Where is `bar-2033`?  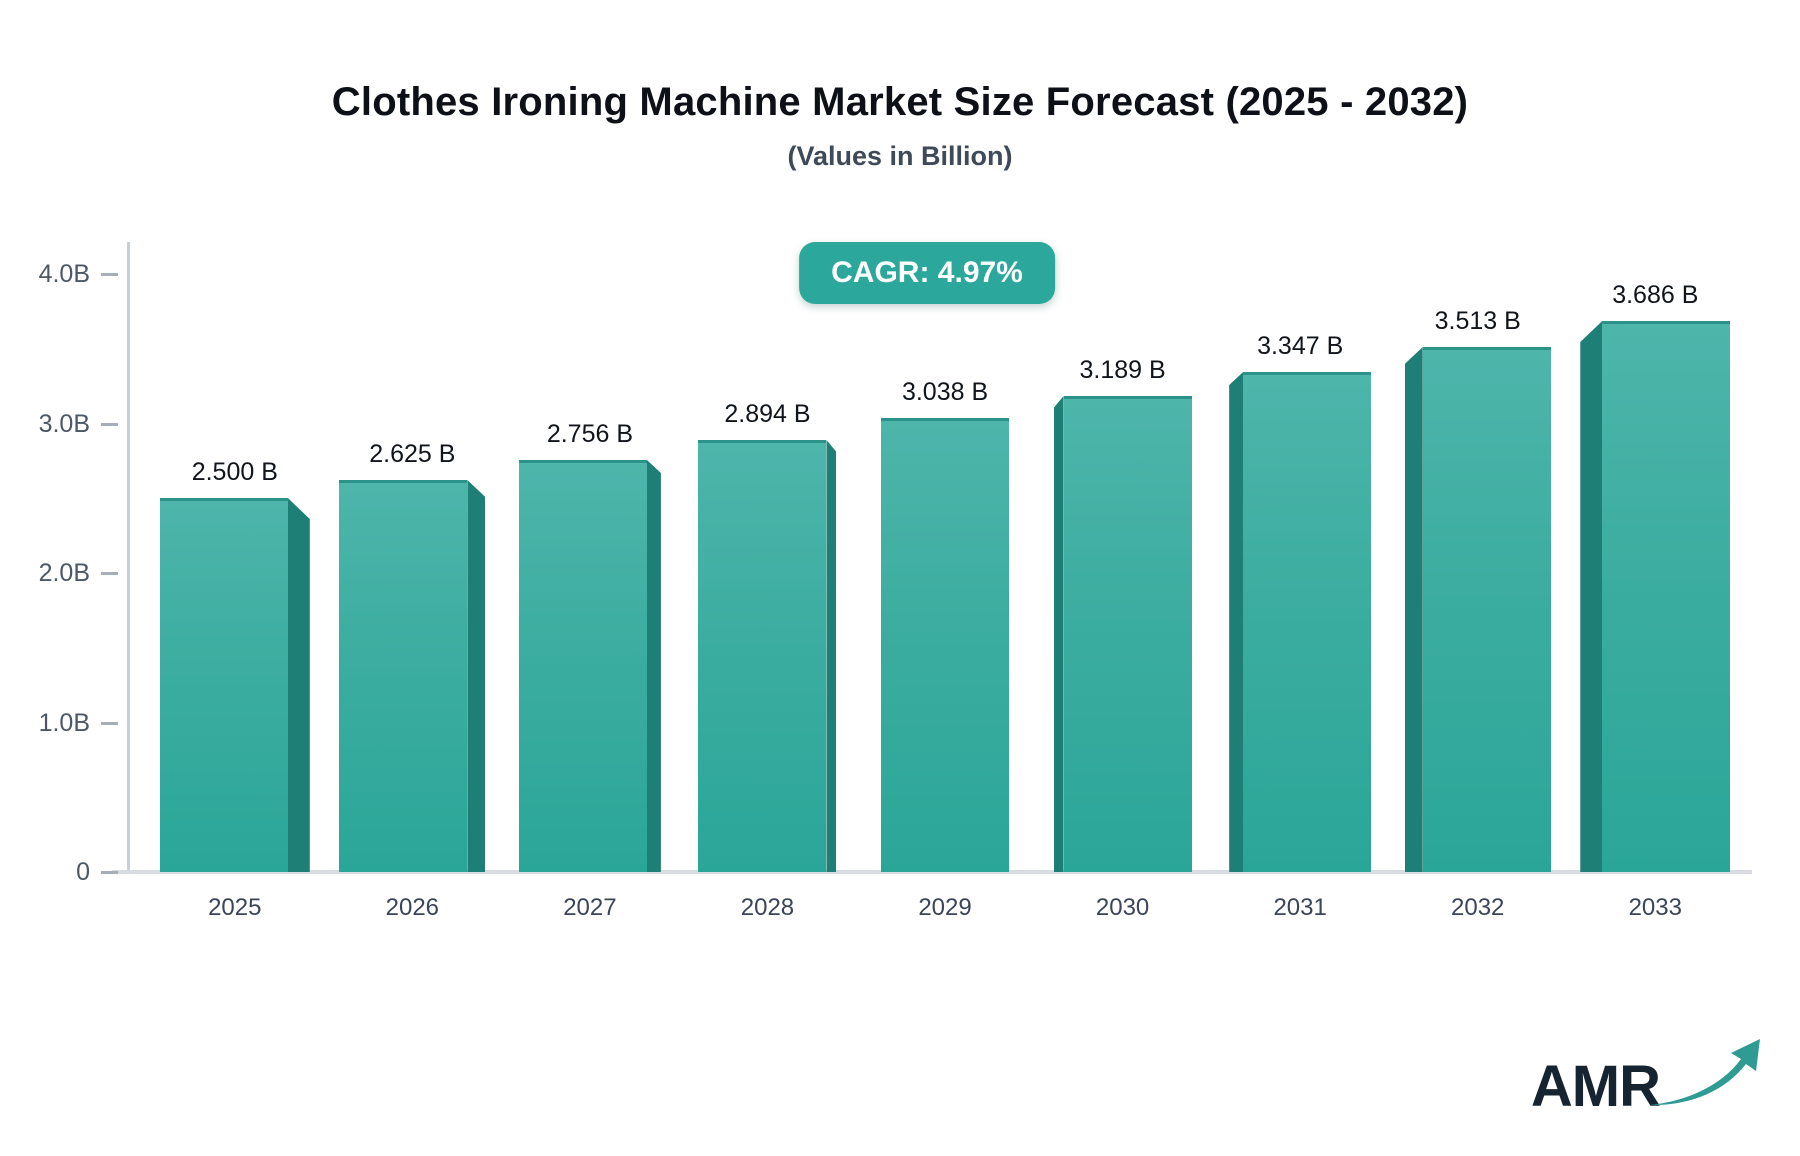 bar-2033 is located at coordinates (1655, 596).